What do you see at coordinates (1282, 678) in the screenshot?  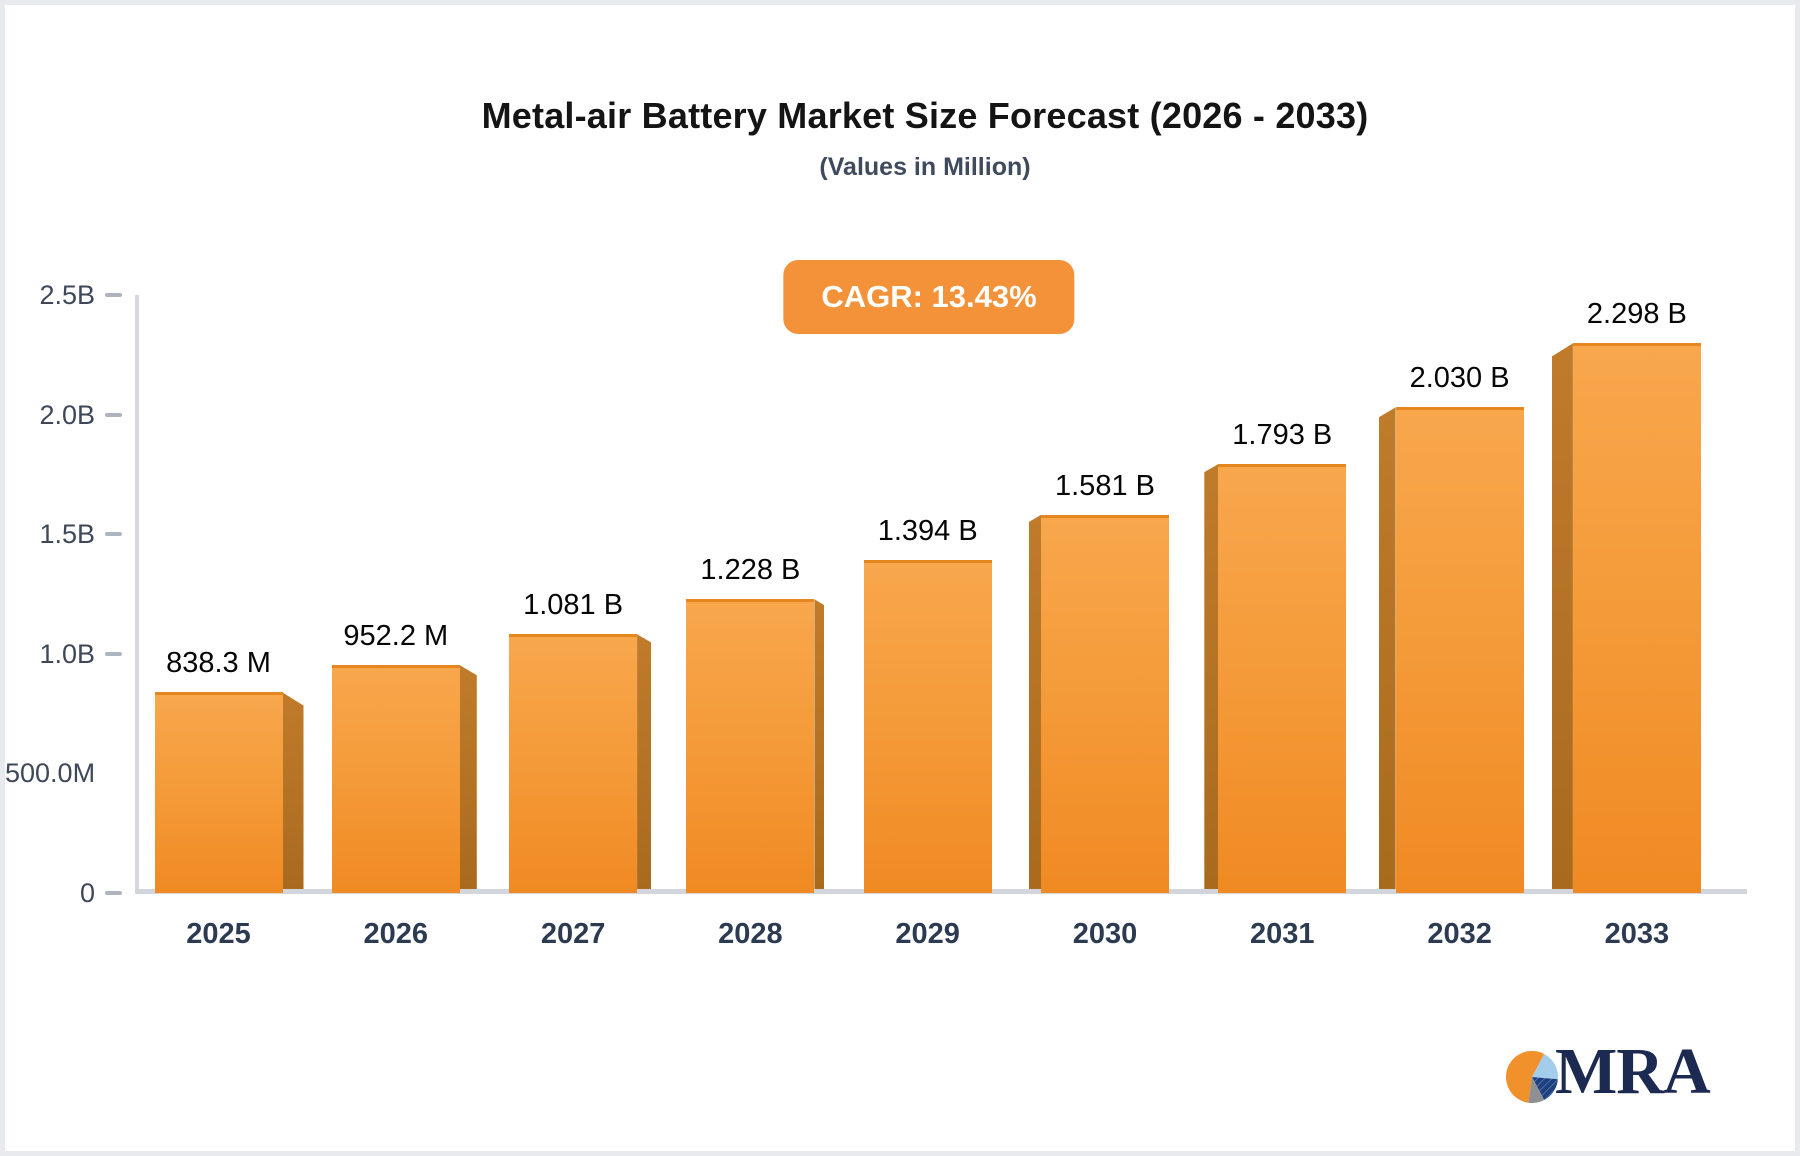 I see `bar-2031` at bounding box center [1282, 678].